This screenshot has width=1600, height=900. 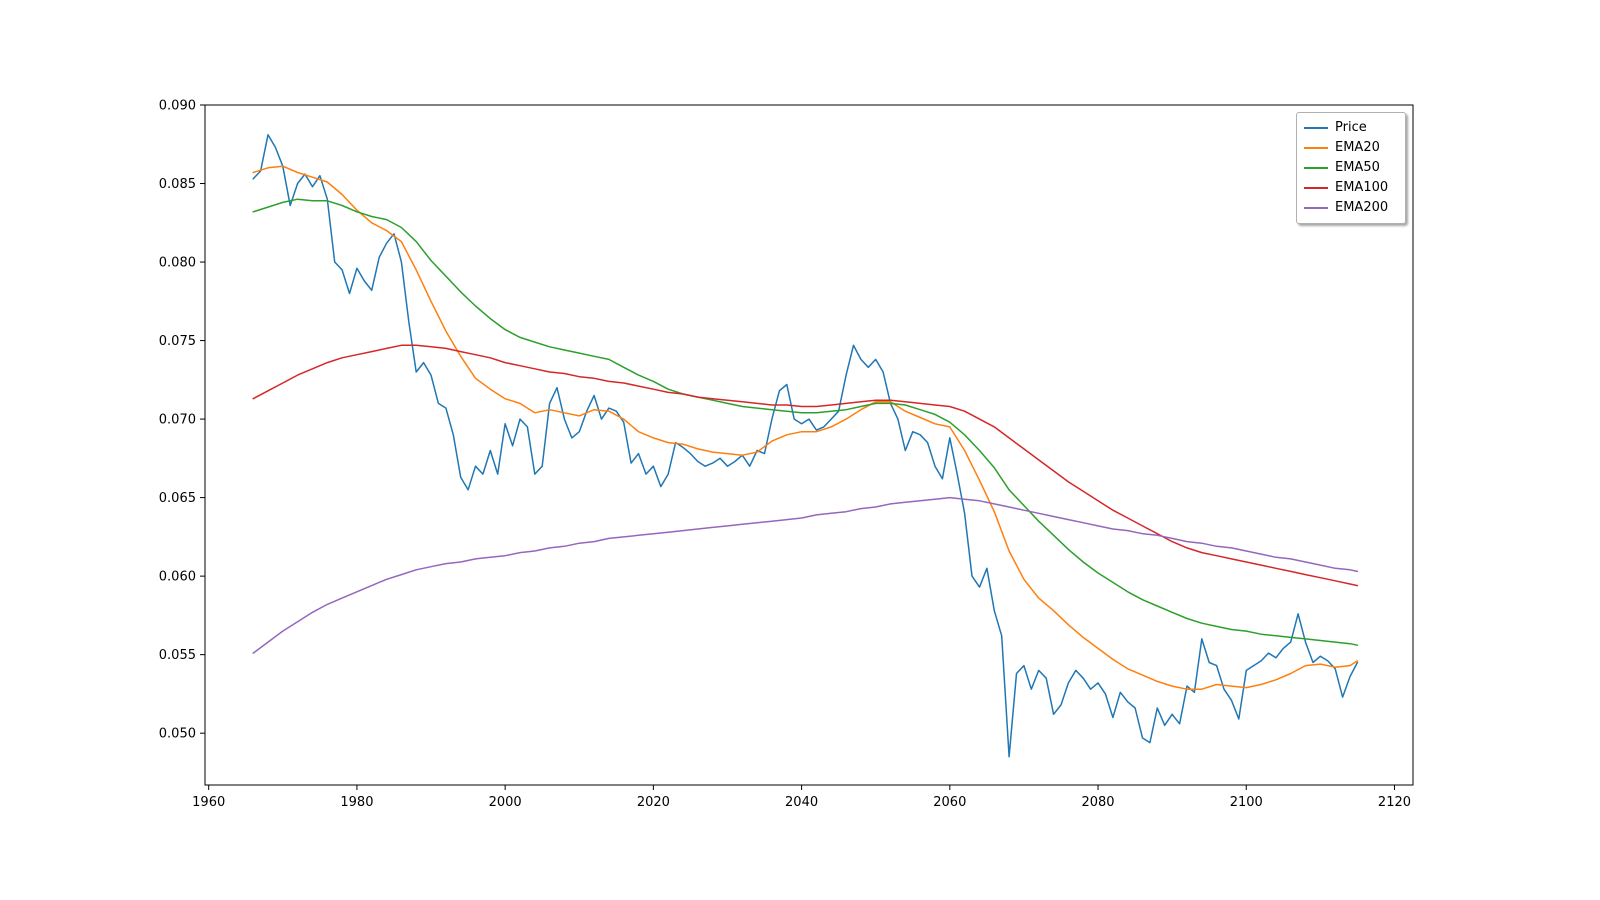 What do you see at coordinates (208, 802) in the screenshot?
I see `x-tick-label: 1960` at bounding box center [208, 802].